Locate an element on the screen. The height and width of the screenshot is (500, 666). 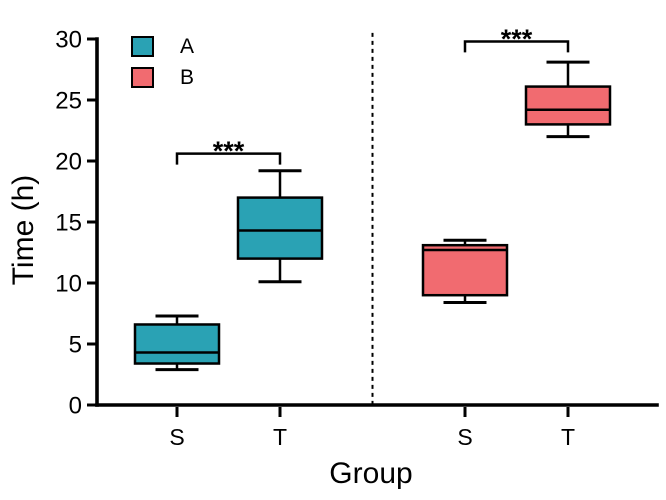
significance-stars-2: *** is located at coordinates (517, 39).